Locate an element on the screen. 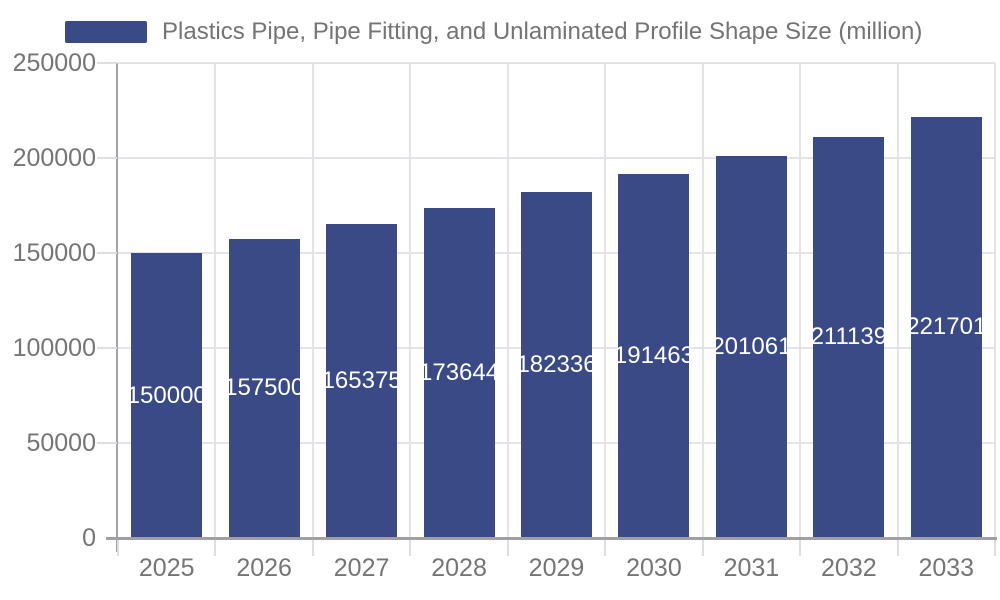 Image resolution: width=1000 pixels, height=600 pixels. x-tick-label: 2031 is located at coordinates (751, 568).